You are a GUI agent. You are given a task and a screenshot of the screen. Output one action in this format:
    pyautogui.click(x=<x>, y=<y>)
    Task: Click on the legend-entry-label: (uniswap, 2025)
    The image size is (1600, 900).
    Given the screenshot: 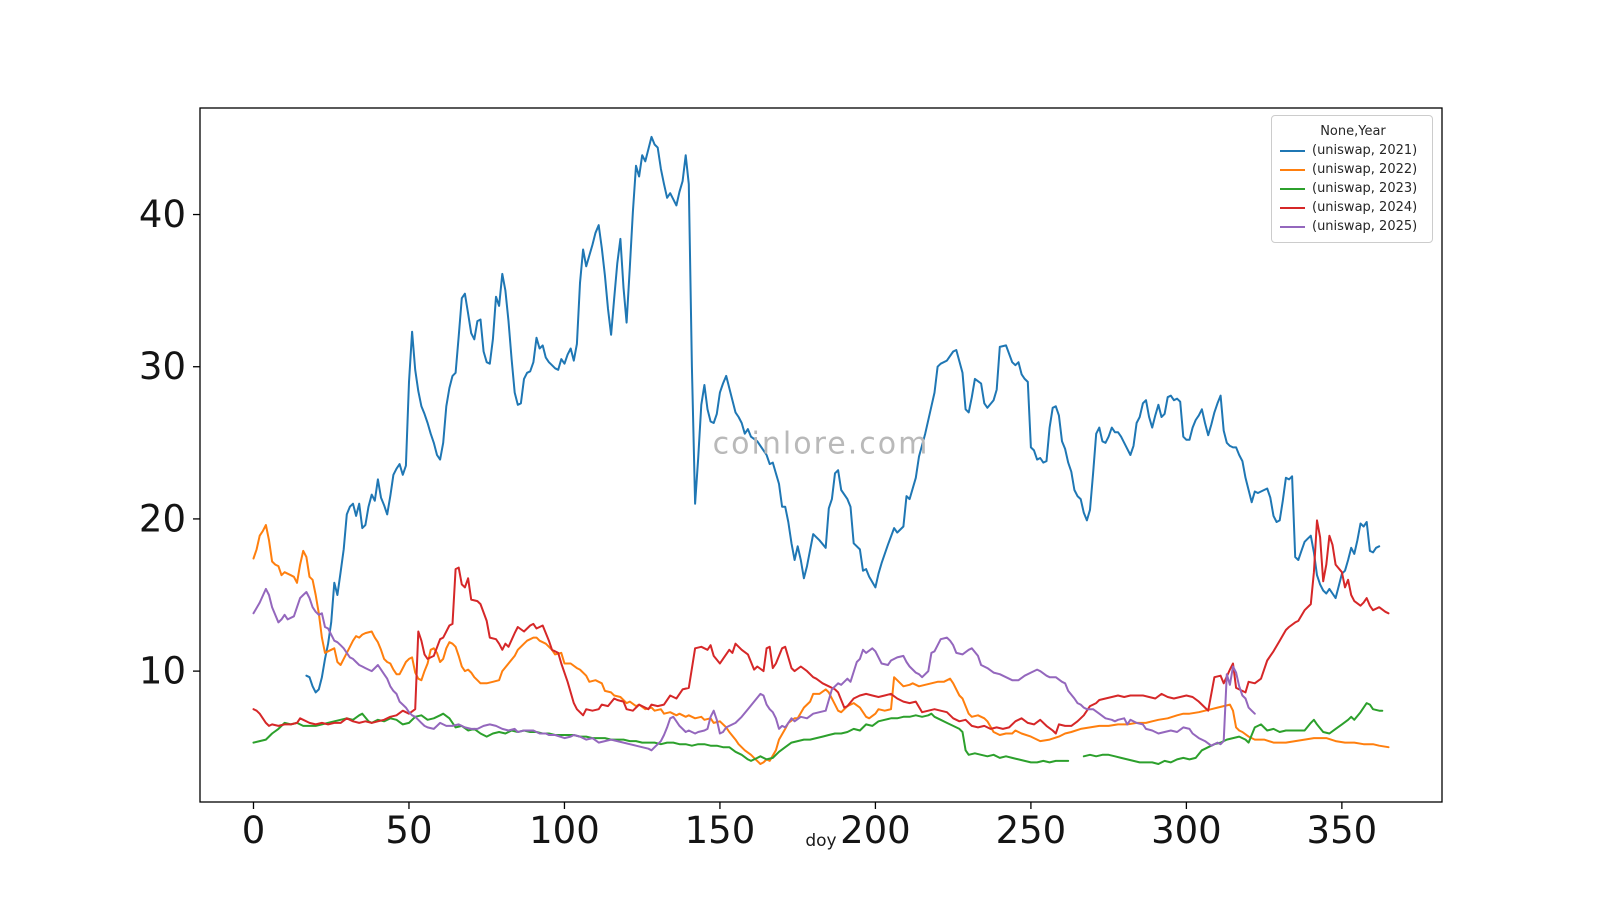 What is the action you would take?
    pyautogui.click(x=1365, y=226)
    